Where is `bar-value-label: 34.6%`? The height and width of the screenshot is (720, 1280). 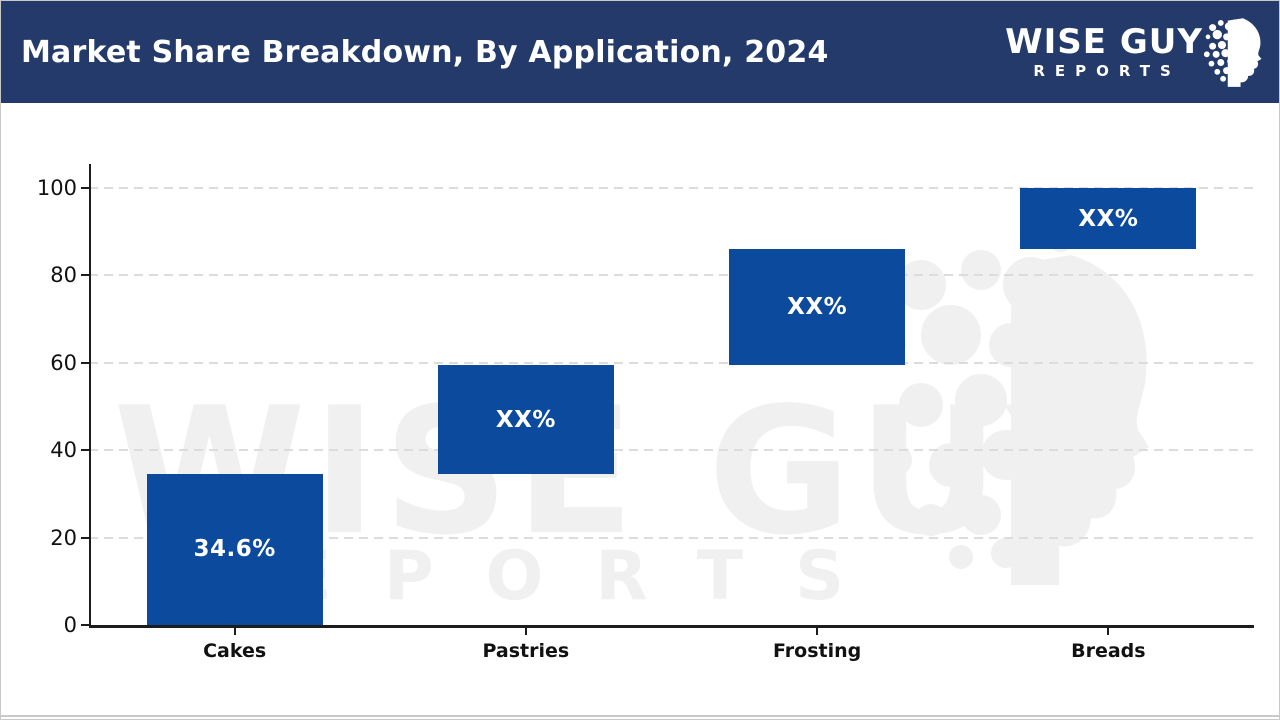 bar-value-label: 34.6% is located at coordinates (234, 549).